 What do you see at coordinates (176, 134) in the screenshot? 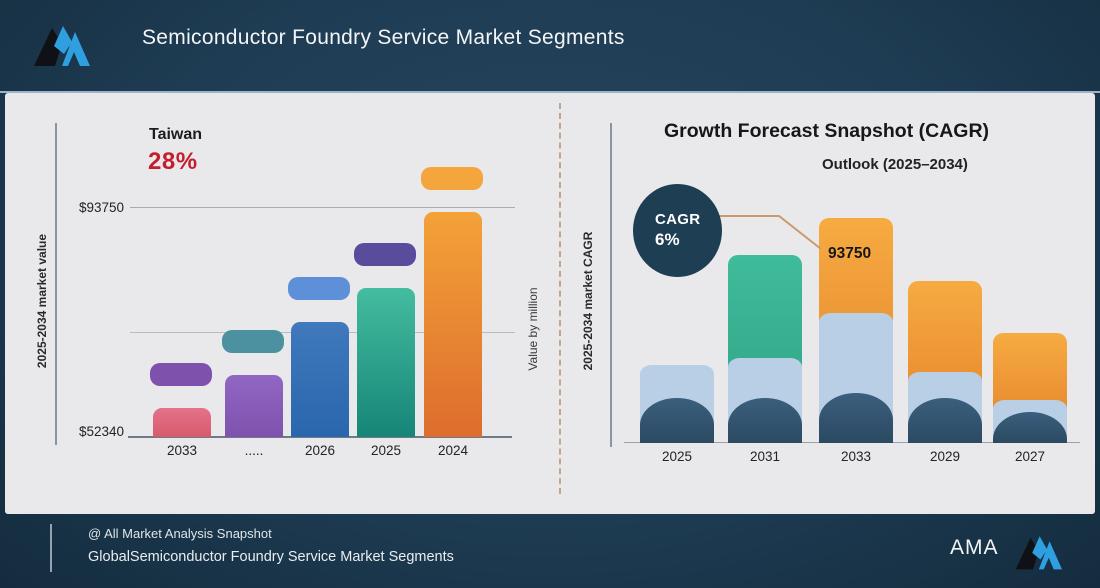
I see `left-chart-title: Taiwan` at bounding box center [176, 134].